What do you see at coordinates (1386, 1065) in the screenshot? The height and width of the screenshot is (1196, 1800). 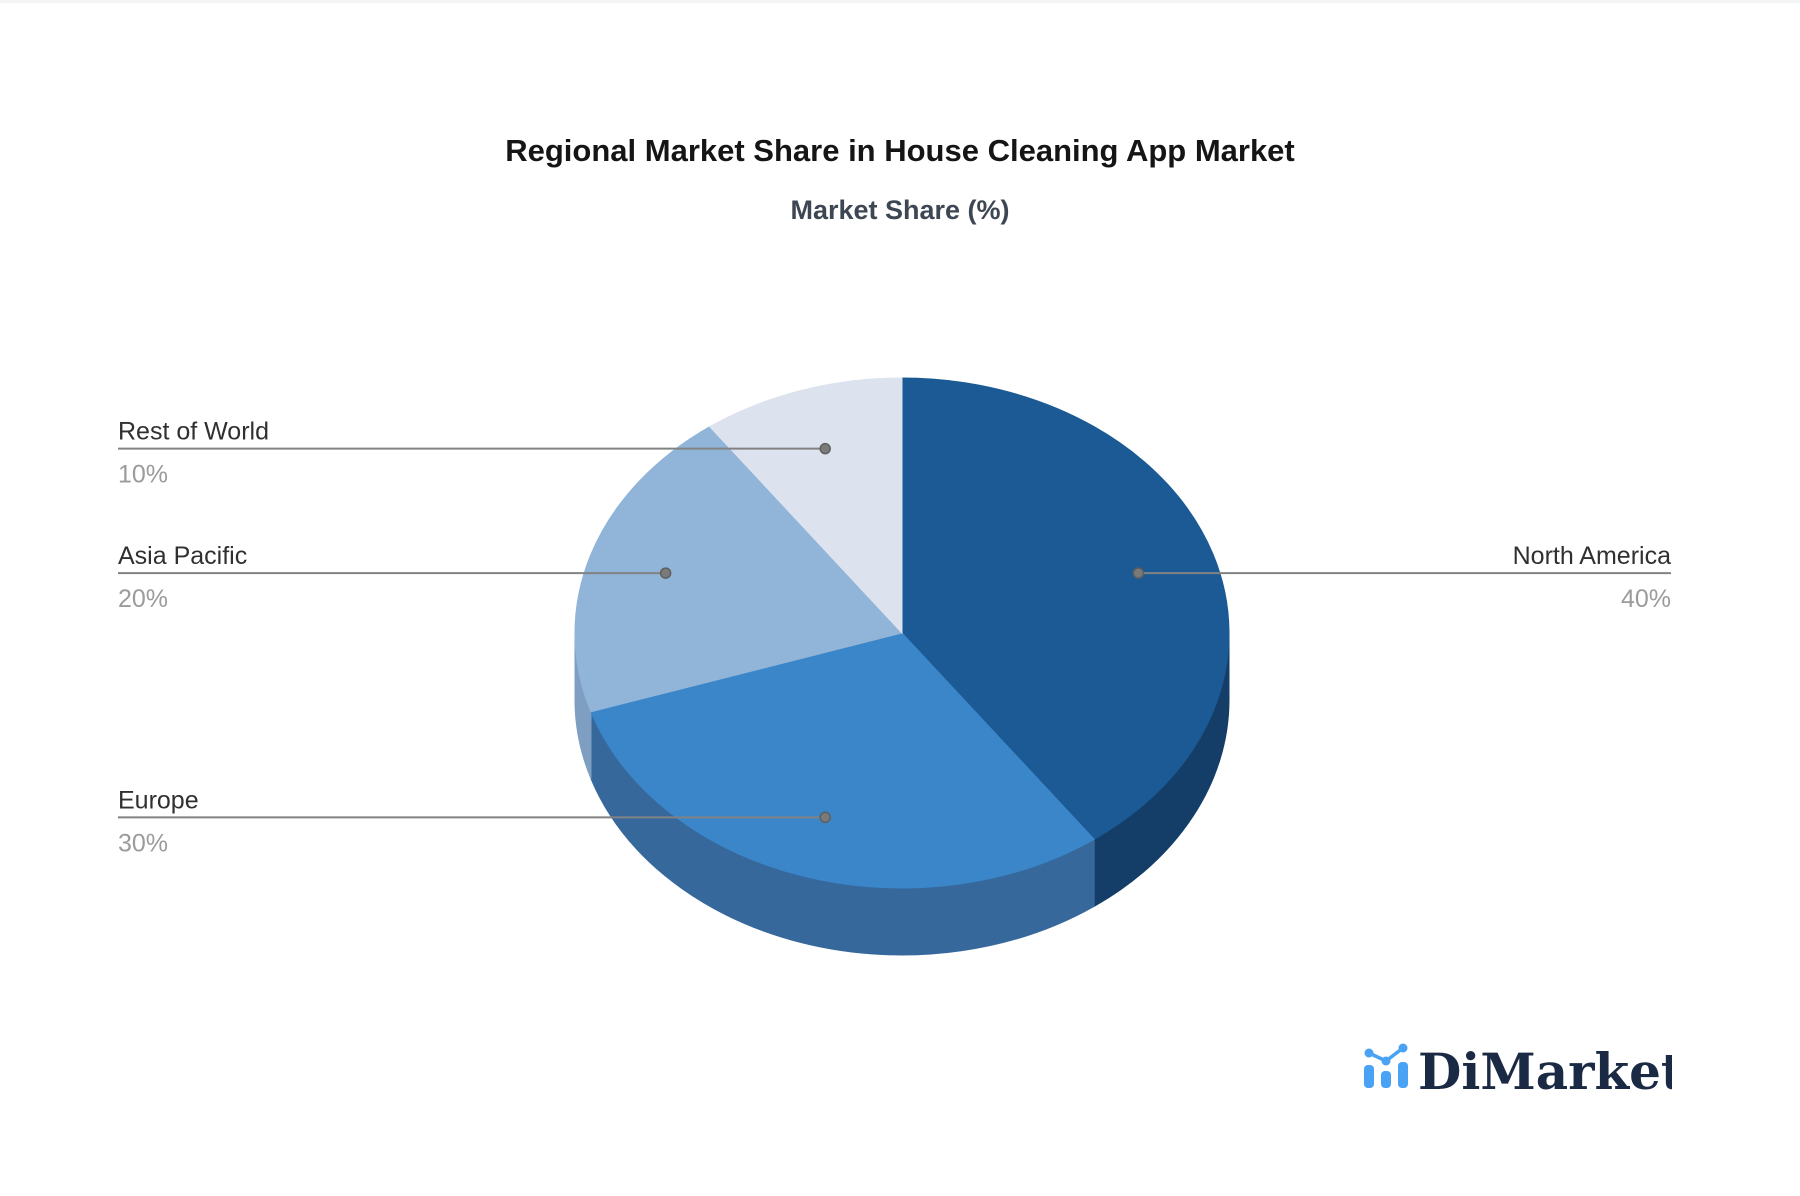 I see `mini-bar-line-chart-icon` at bounding box center [1386, 1065].